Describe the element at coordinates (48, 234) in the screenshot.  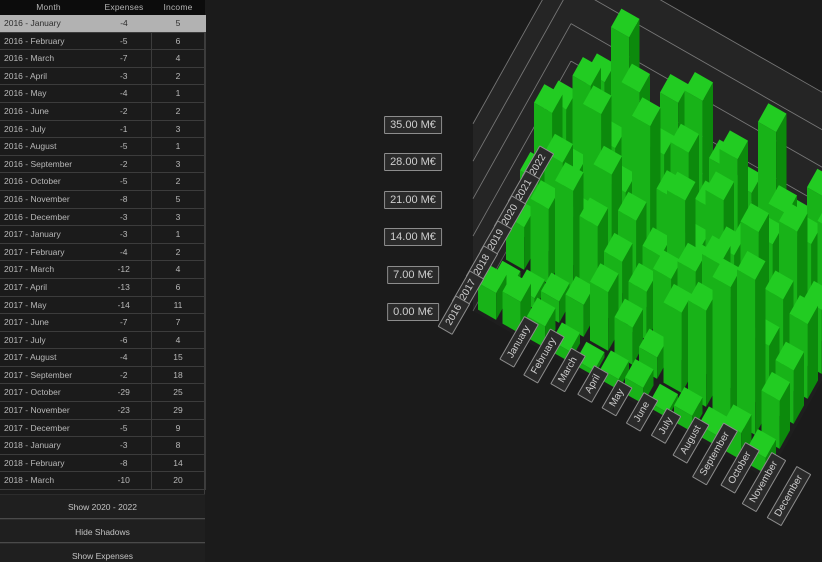
I see `cell-month: 2017 - January` at that location.